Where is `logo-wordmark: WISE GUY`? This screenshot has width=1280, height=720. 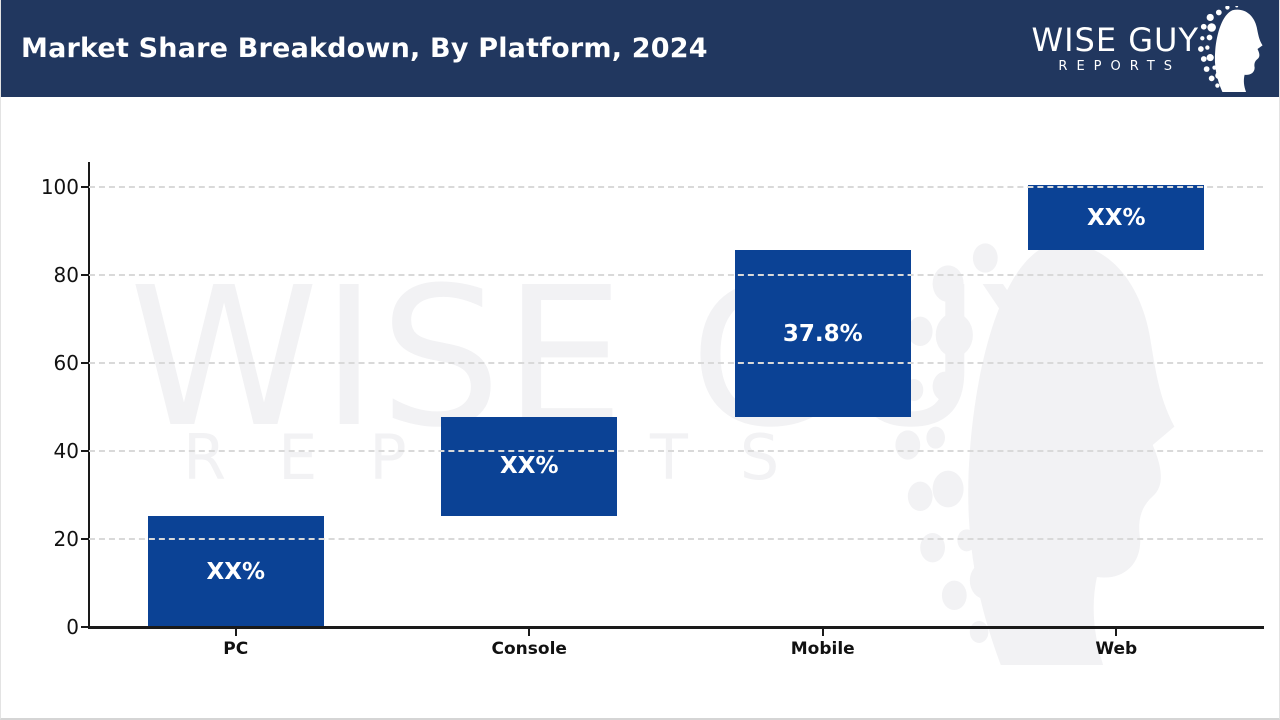
logo-wordmark: WISE GUY is located at coordinates (1115, 39).